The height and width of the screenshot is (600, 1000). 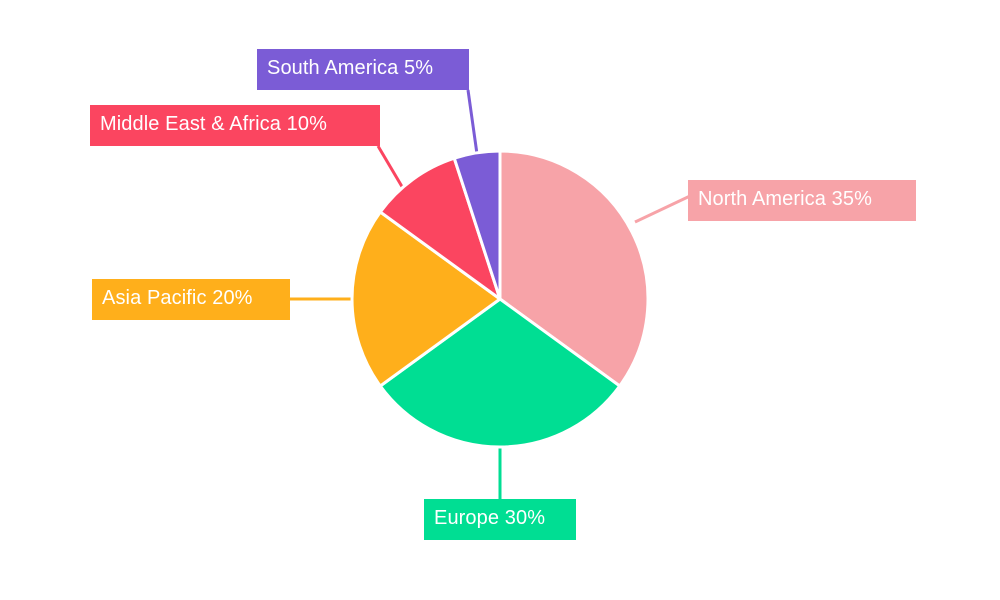 I want to click on slice-label-middle-east-and-africa: Middle East & Africa 10%, so click(x=235, y=125).